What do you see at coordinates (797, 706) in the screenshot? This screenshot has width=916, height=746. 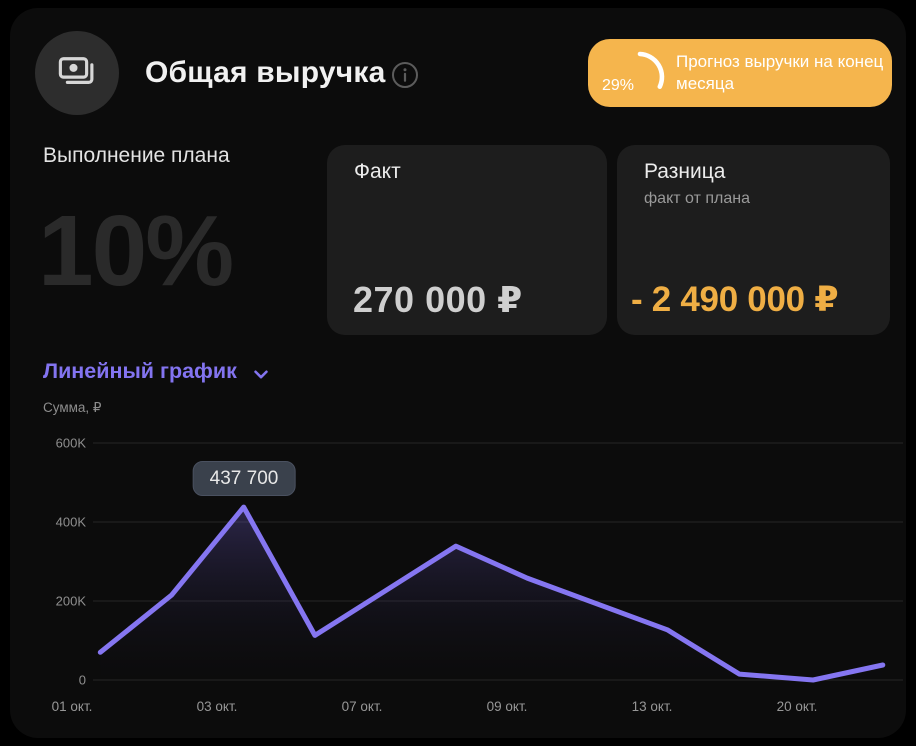 I see `x-tick-label: 20 окт.` at bounding box center [797, 706].